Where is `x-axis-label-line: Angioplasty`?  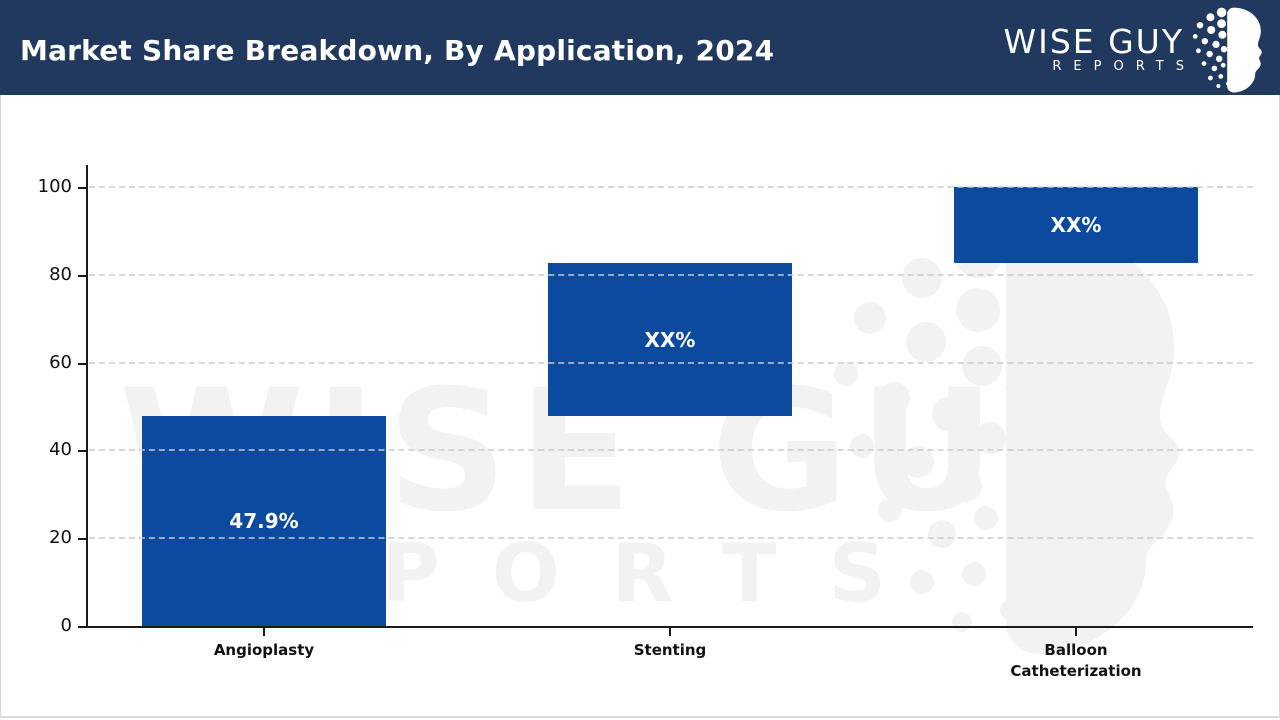
x-axis-label-line: Angioplasty is located at coordinates (264, 650).